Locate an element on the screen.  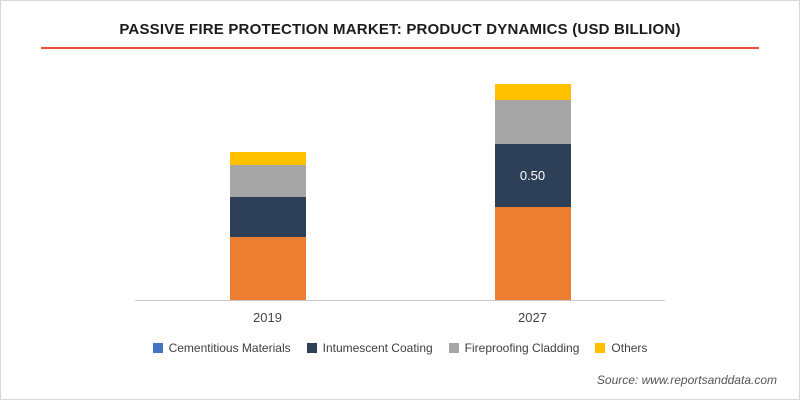
source-text: Source: www.reportsanddata.com is located at coordinates (686, 380).